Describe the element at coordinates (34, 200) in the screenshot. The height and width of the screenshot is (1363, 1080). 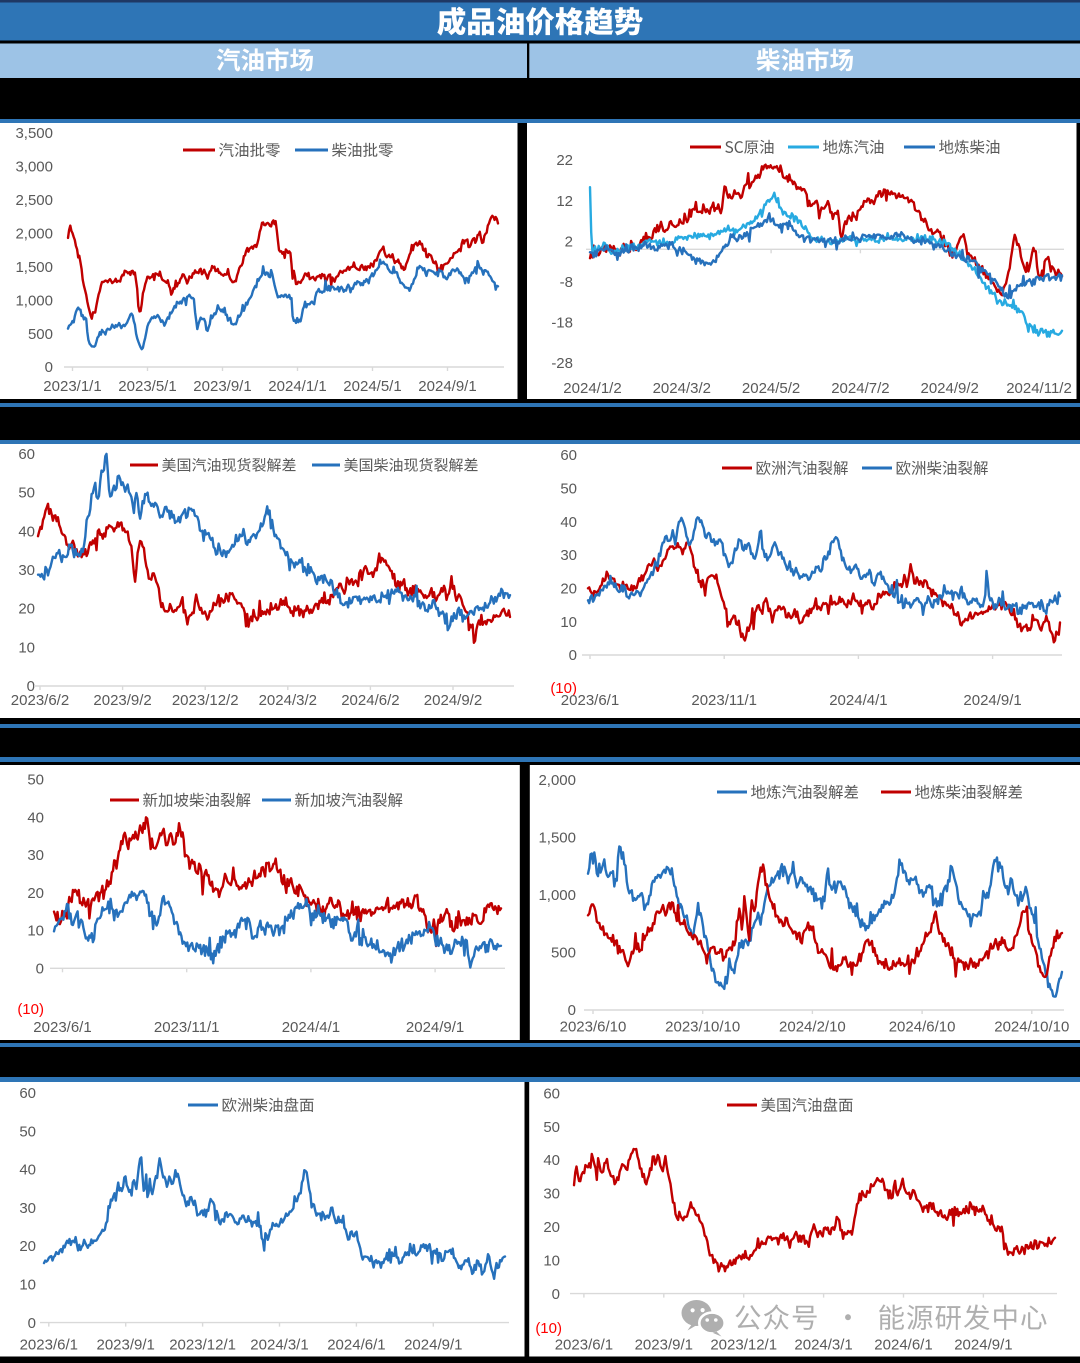
I see `svg-text: 2,500` at that location.